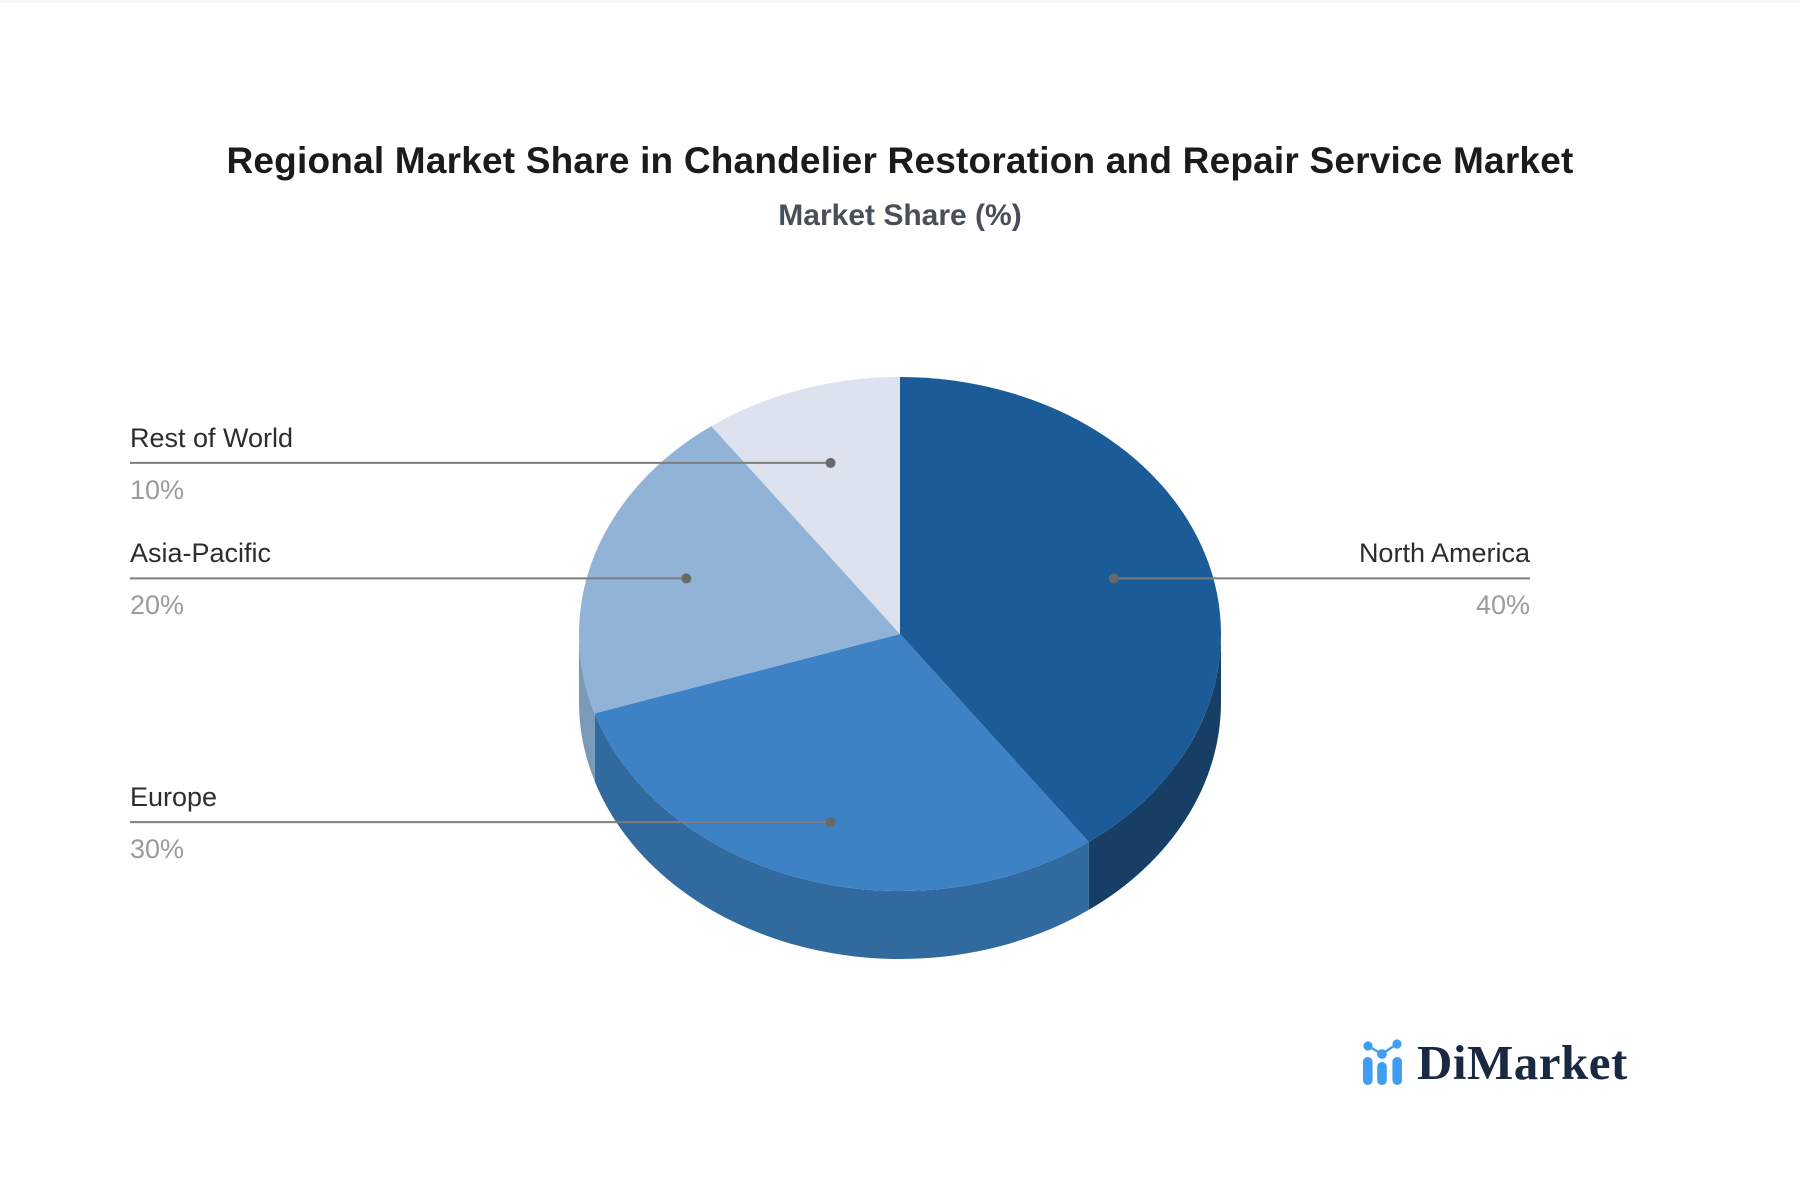  Describe the element at coordinates (212, 437) in the screenshot. I see `slice-name: Rest of World` at that location.